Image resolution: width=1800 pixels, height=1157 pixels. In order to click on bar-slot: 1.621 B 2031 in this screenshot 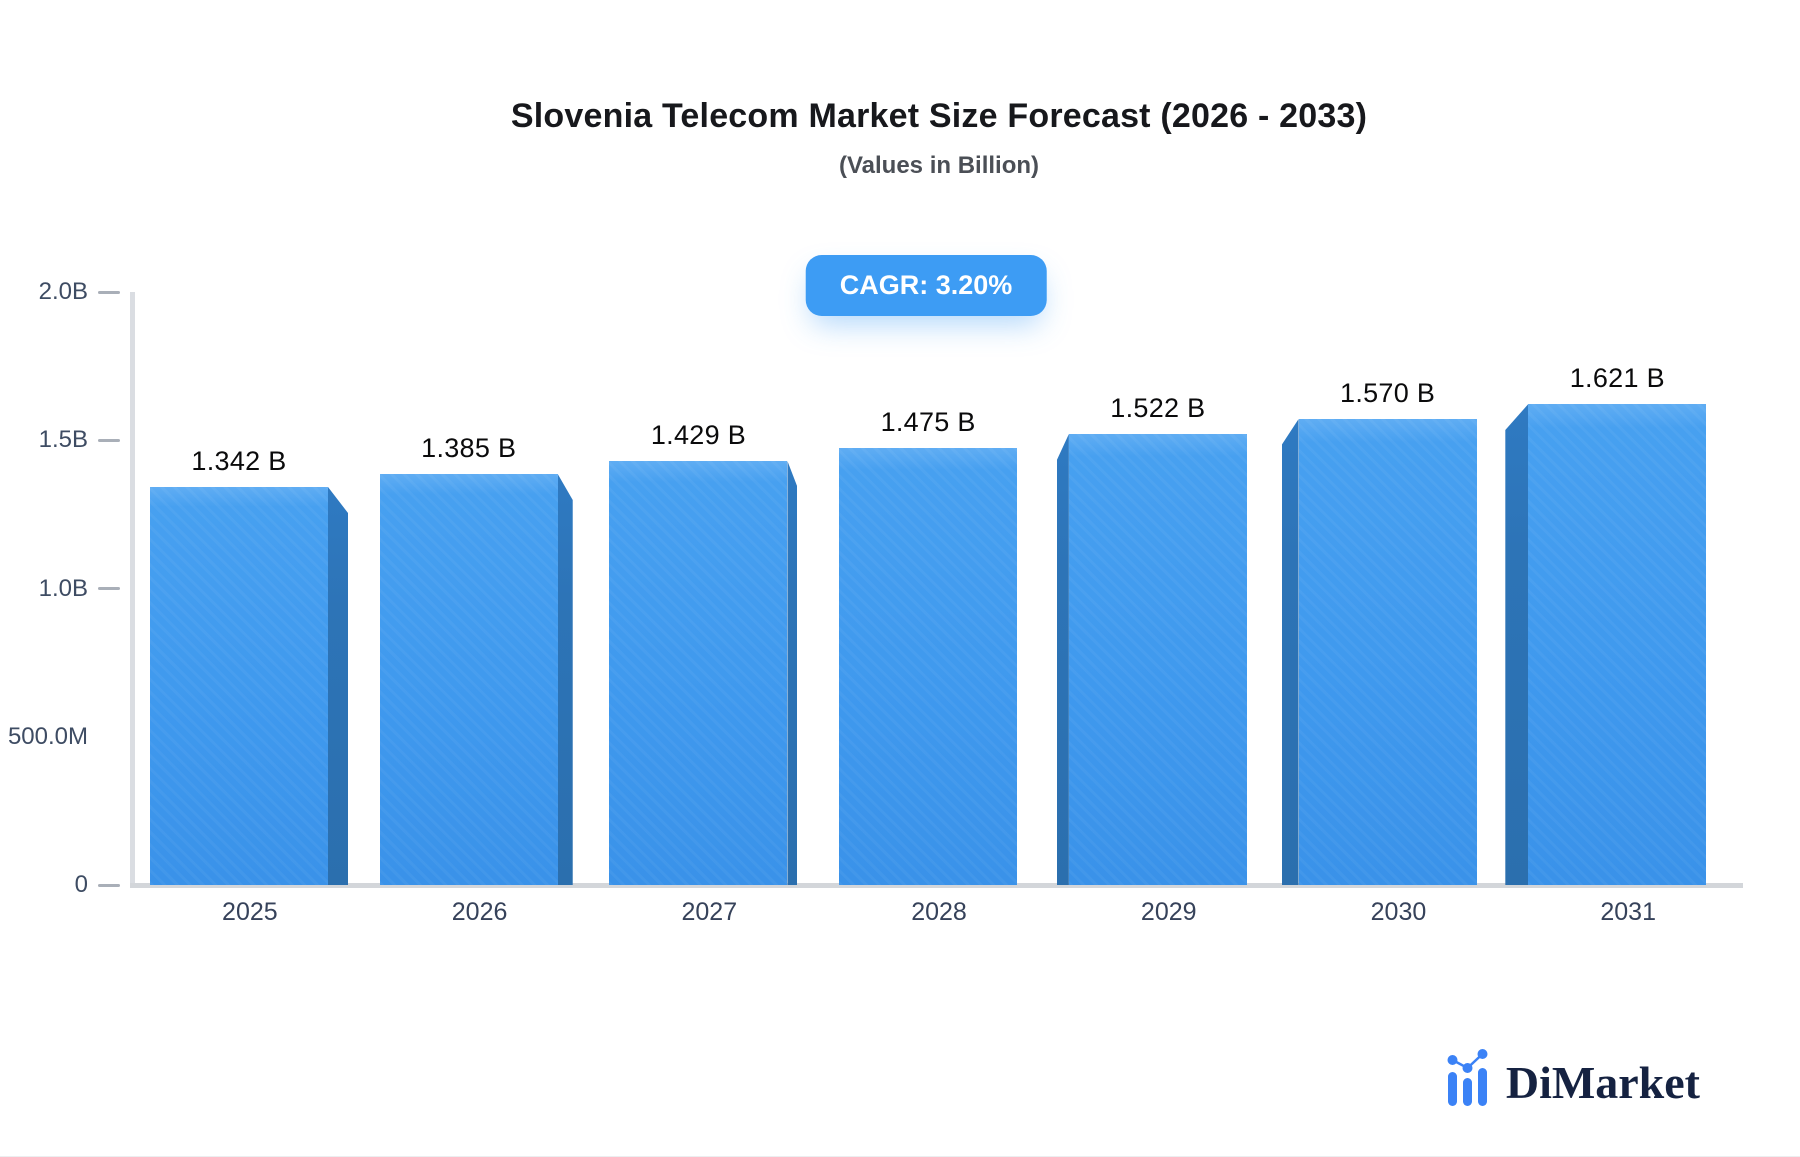, I will do `click(1624, 463)`.